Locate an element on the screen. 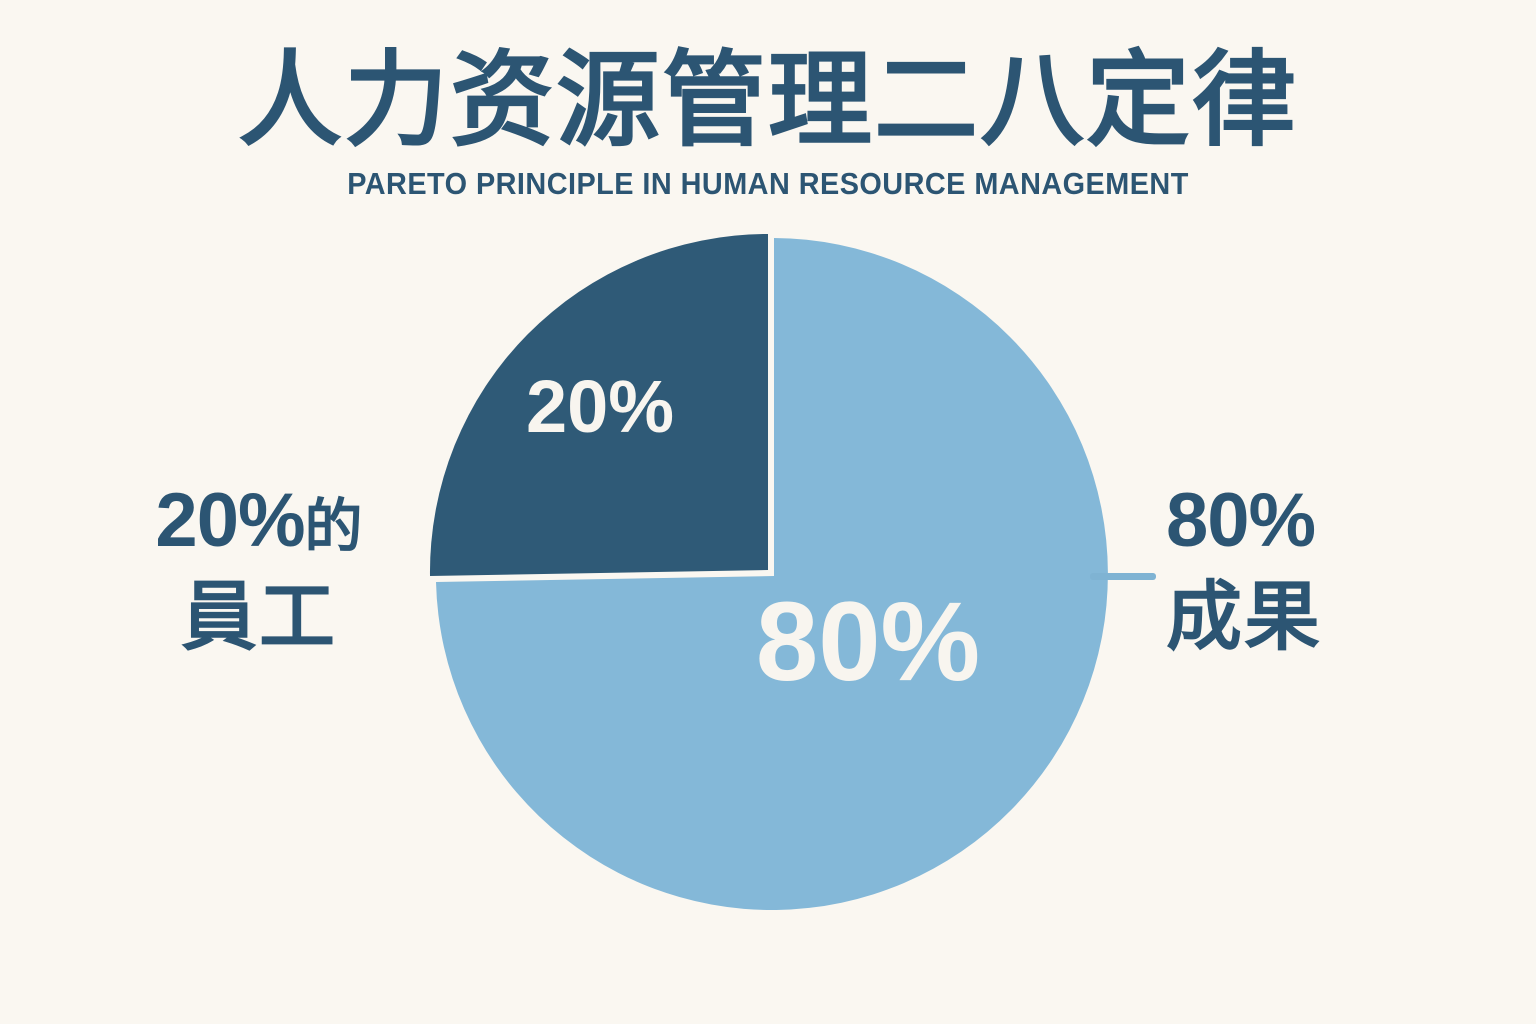 This screenshot has height=1024, width=1536. pie-slice-20-value: 20% is located at coordinates (600, 406).